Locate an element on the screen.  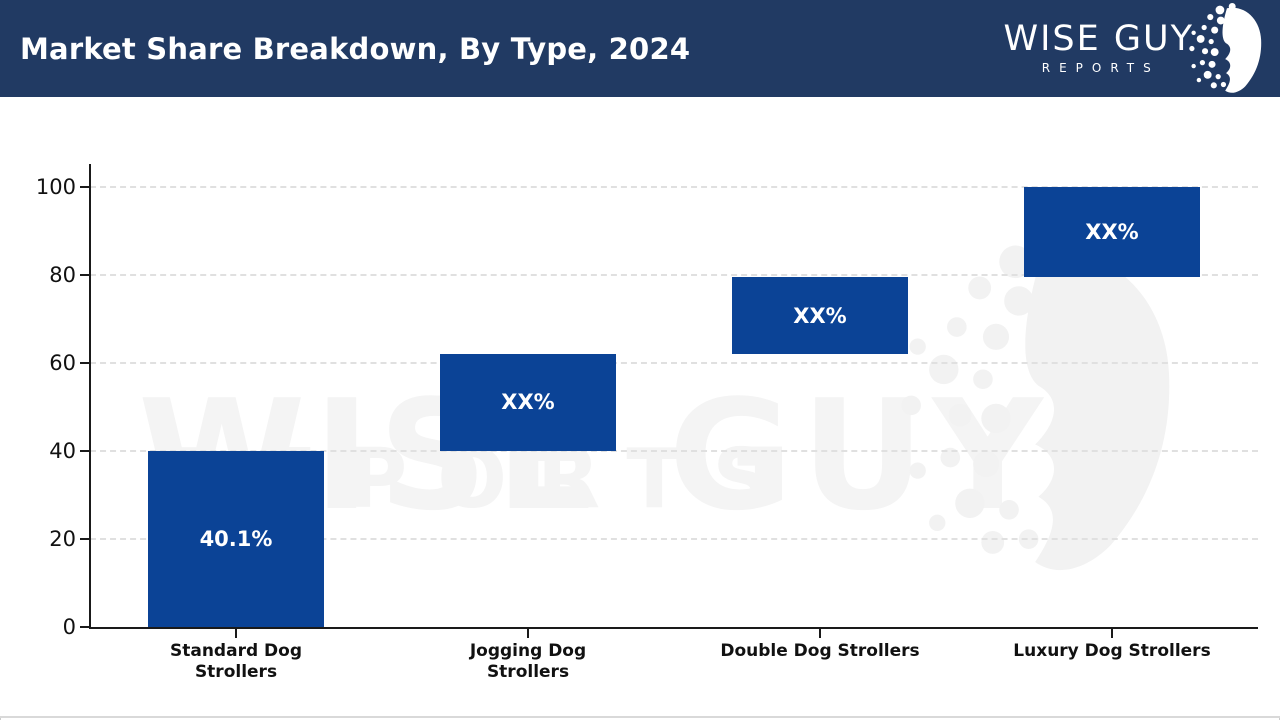
brand-logo-text: WISE GUY REPORTS is located at coordinates (1098, 47).